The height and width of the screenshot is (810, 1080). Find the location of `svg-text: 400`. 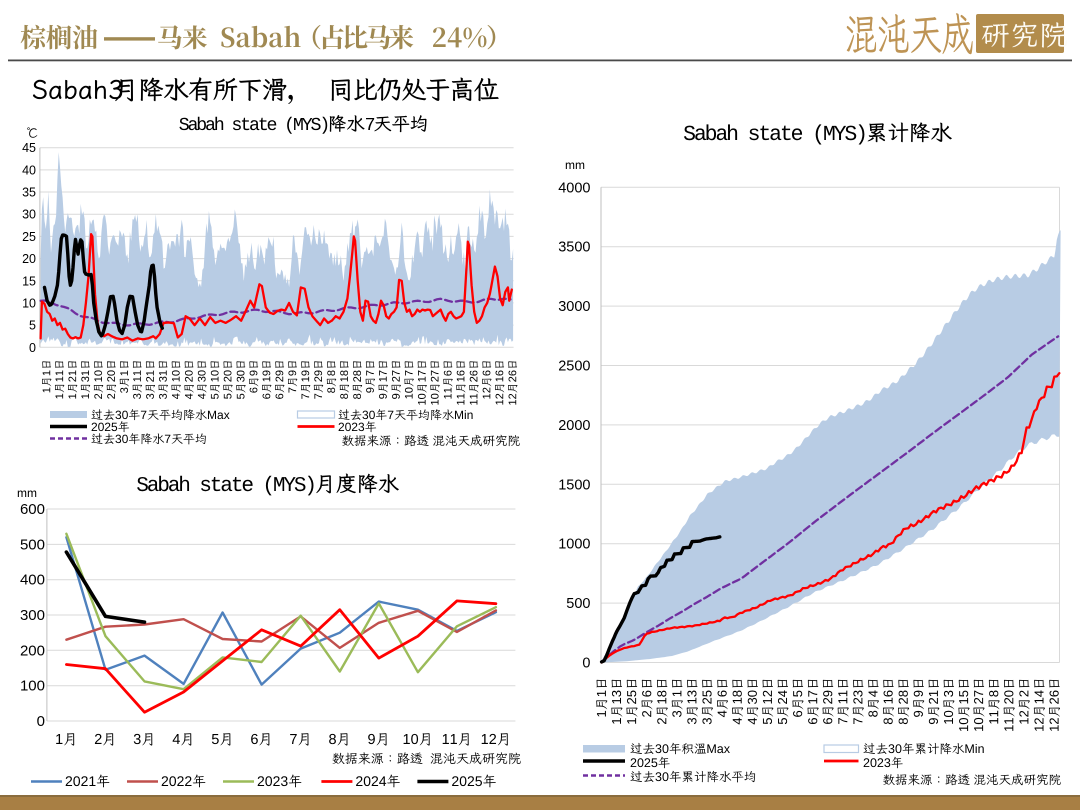

svg-text: 400 is located at coordinates (32, 580).